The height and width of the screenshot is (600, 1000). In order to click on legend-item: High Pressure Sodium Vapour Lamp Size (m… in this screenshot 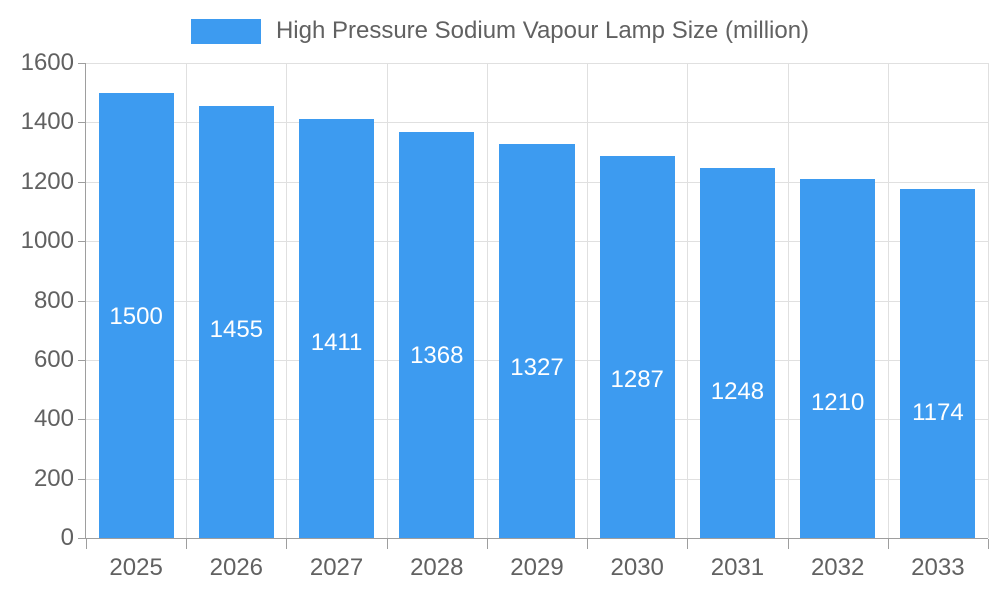, I will do `click(500, 30)`.